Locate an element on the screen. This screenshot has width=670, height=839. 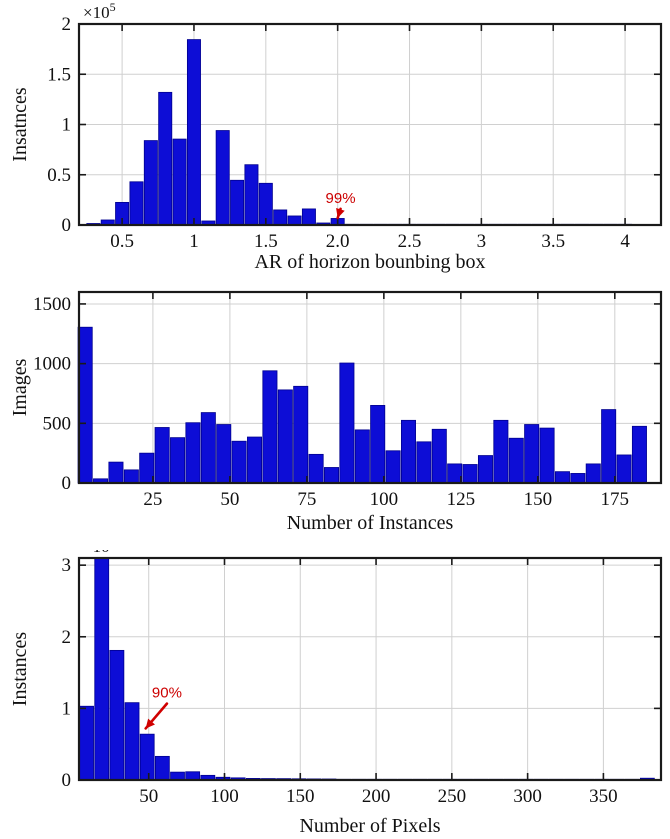
y-axis-label-chart2: Images is located at coordinates (20, 387).